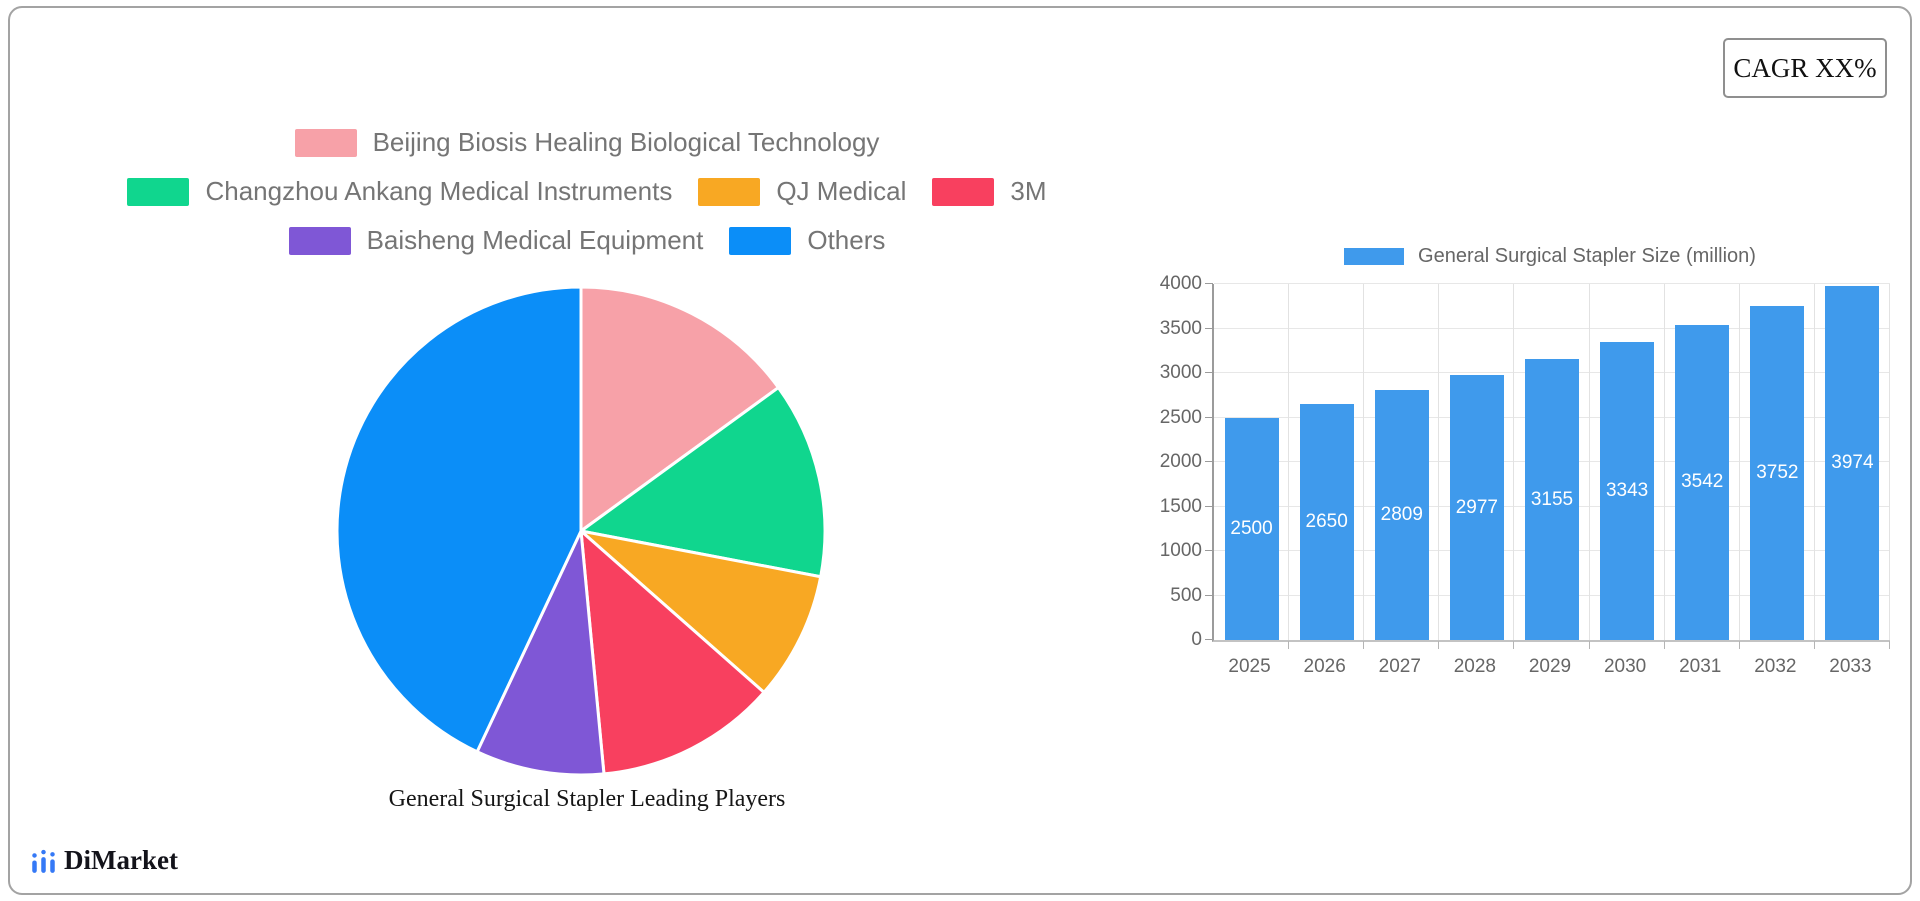 The width and height of the screenshot is (1920, 901). What do you see at coordinates (1805, 68) in the screenshot?
I see `cagr-badge: CAGR XX%` at bounding box center [1805, 68].